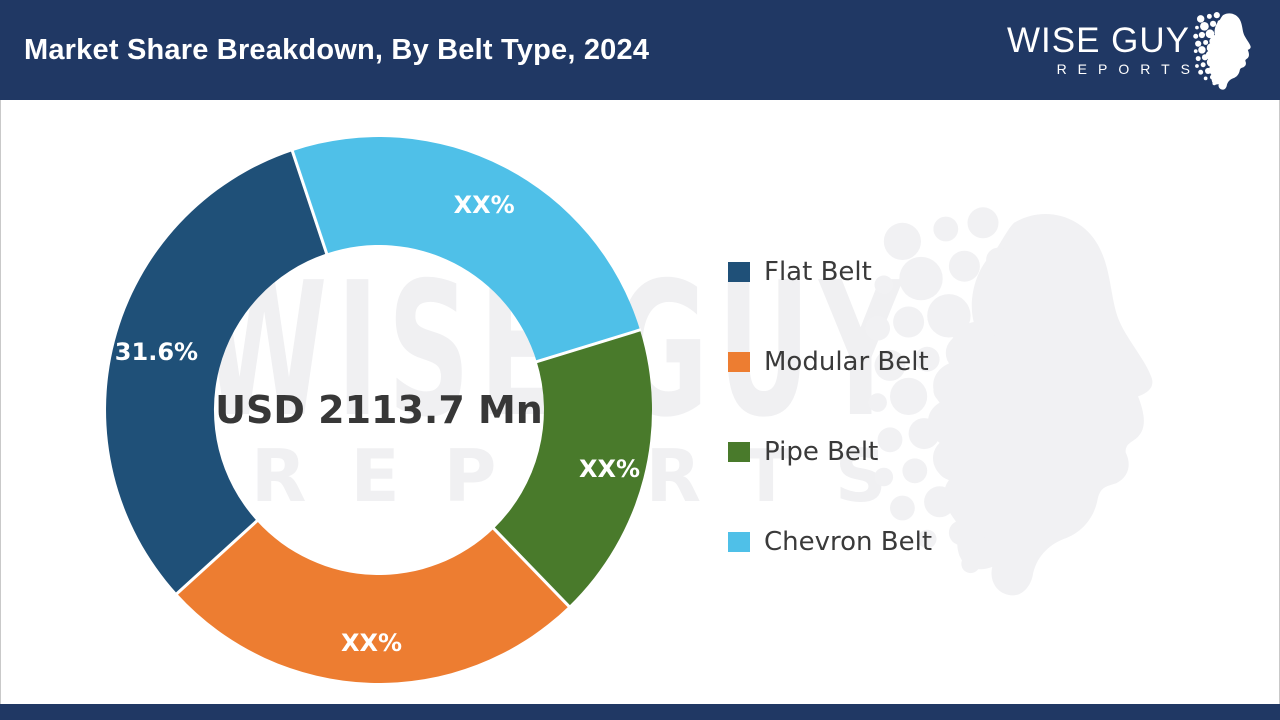 This screenshot has height=720, width=1280. I want to click on donut-slice-pipe-belt, so click(573, 468).